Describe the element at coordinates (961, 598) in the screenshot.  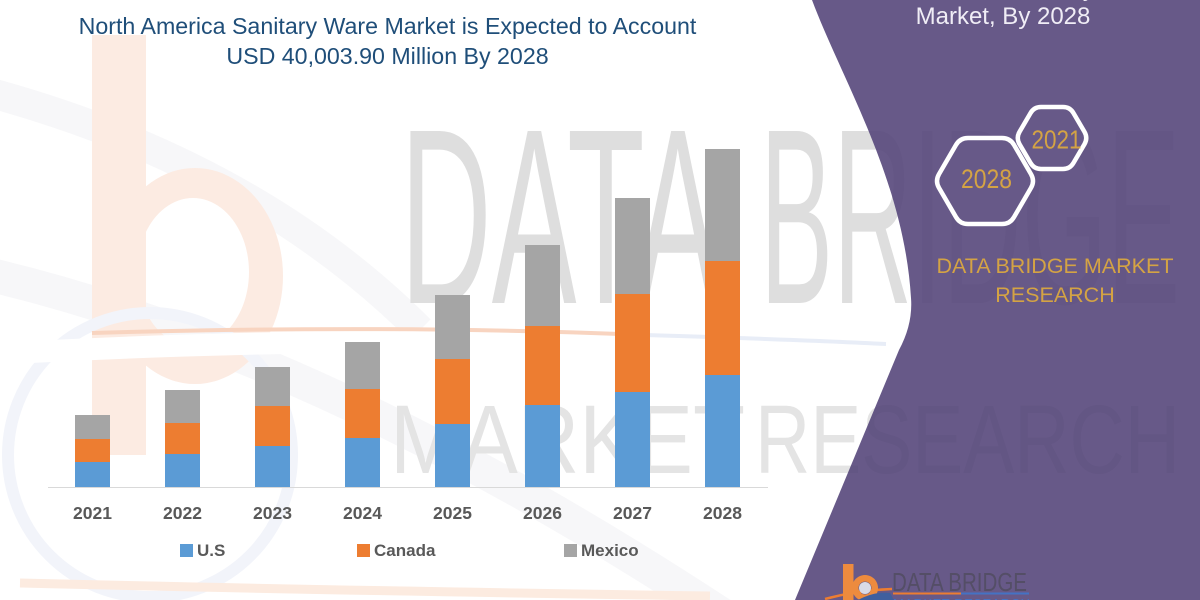
I see `svg-text: MARKET RESEARCH` at that location.